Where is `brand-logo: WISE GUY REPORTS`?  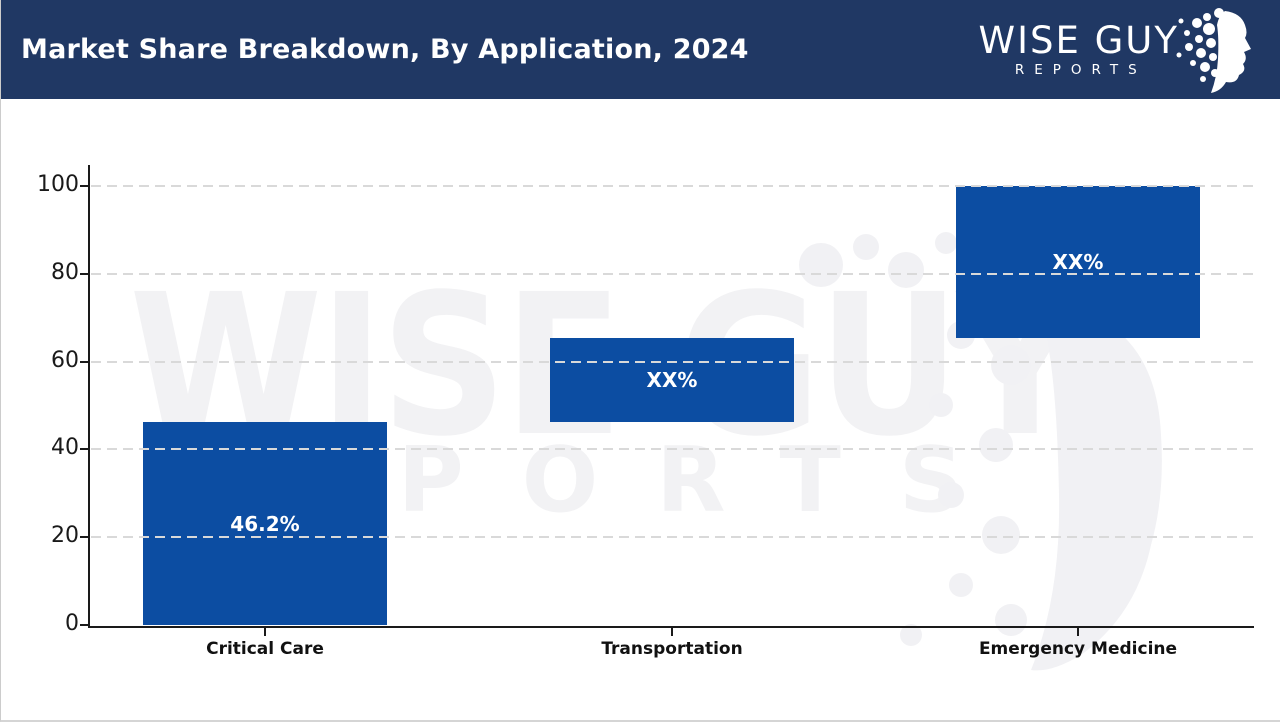
brand-logo: WISE GUY REPORTS is located at coordinates (1117, 50).